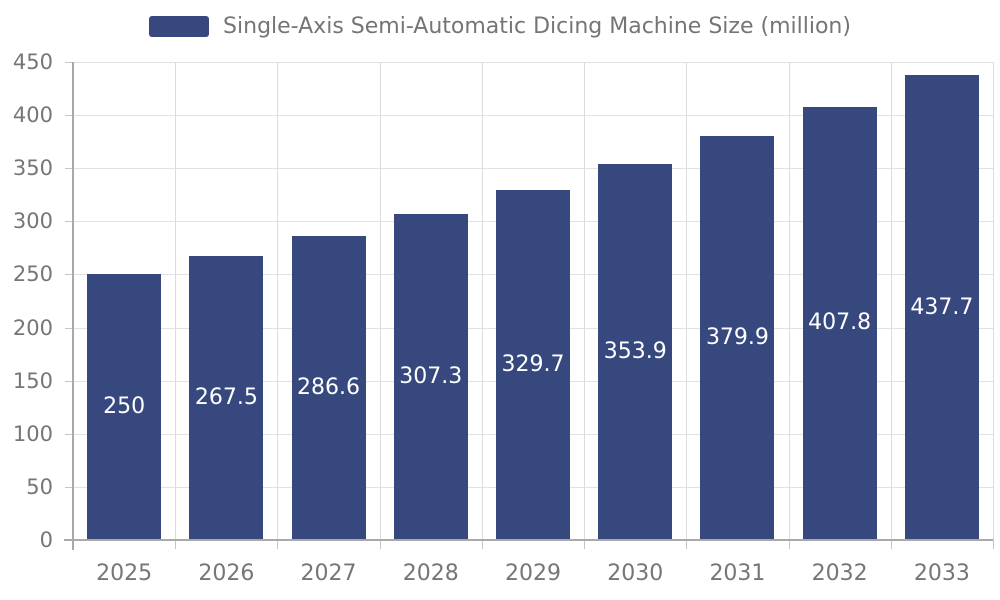 The image size is (1000, 600). Describe the element at coordinates (635, 573) in the screenshot. I see `x-axis-category-label: 2030` at that location.